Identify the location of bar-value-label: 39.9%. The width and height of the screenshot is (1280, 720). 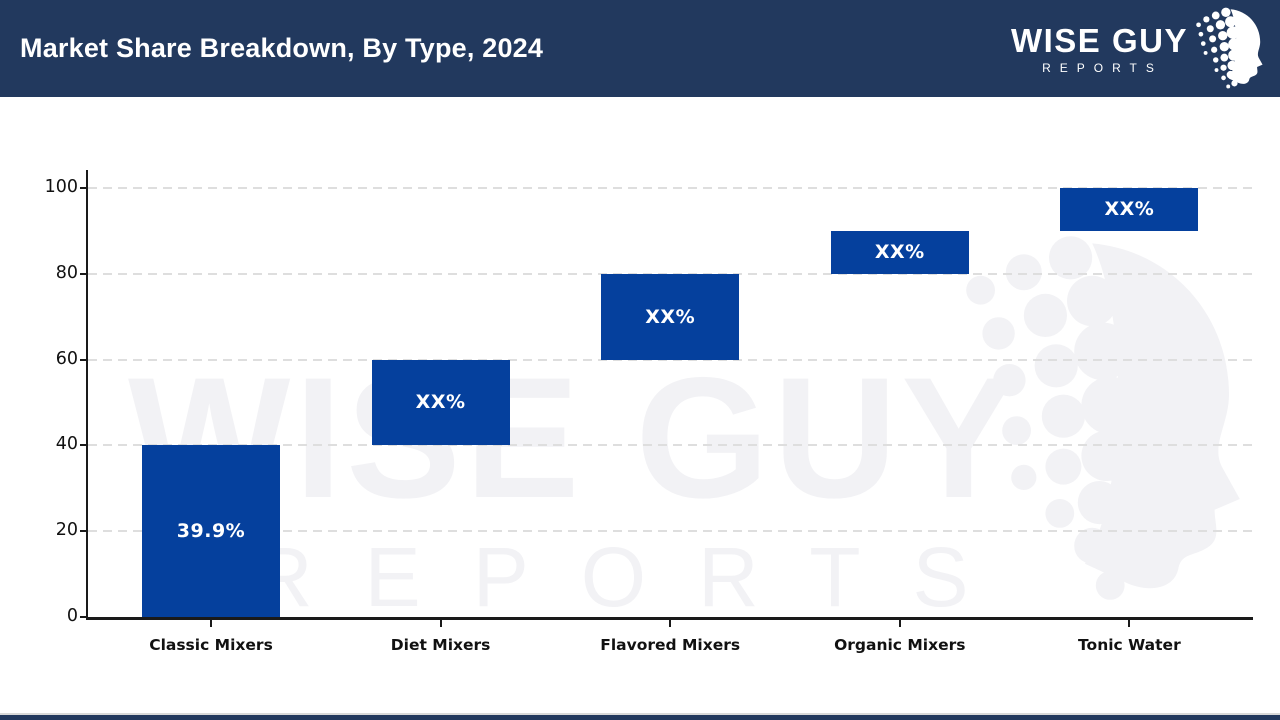
(211, 531).